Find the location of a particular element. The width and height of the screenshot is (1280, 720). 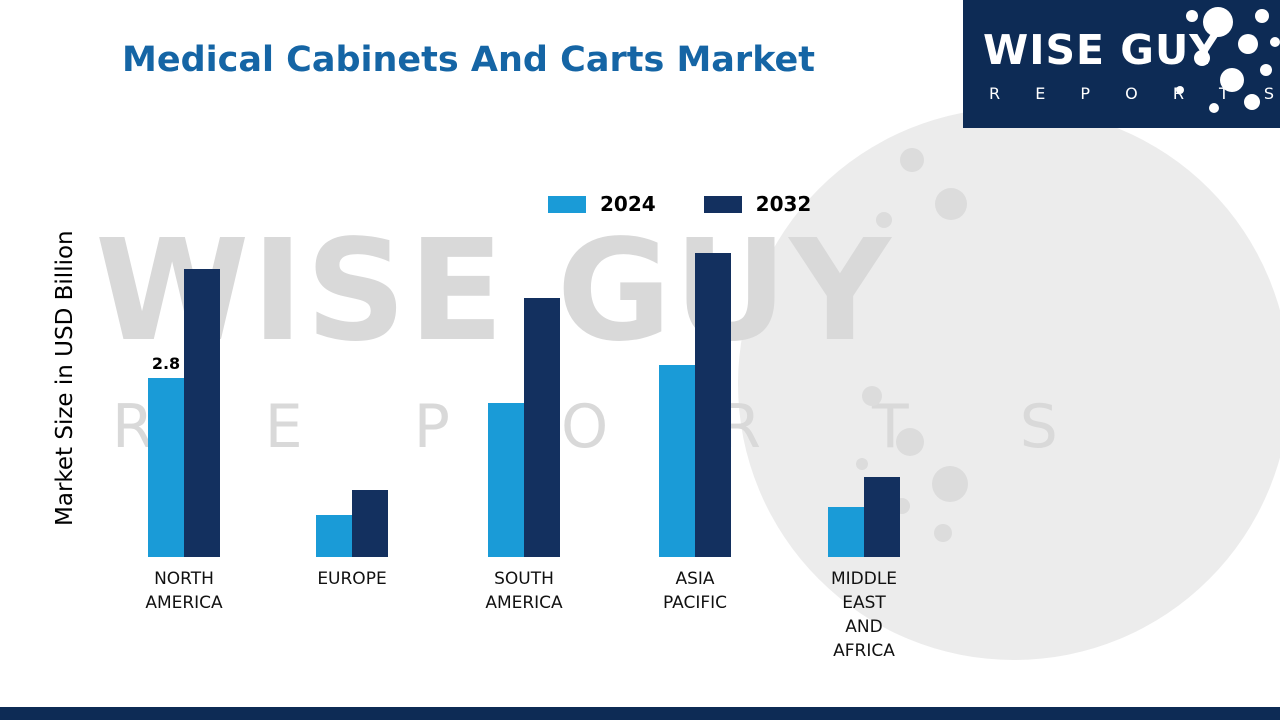

footer-bar is located at coordinates (640, 713).